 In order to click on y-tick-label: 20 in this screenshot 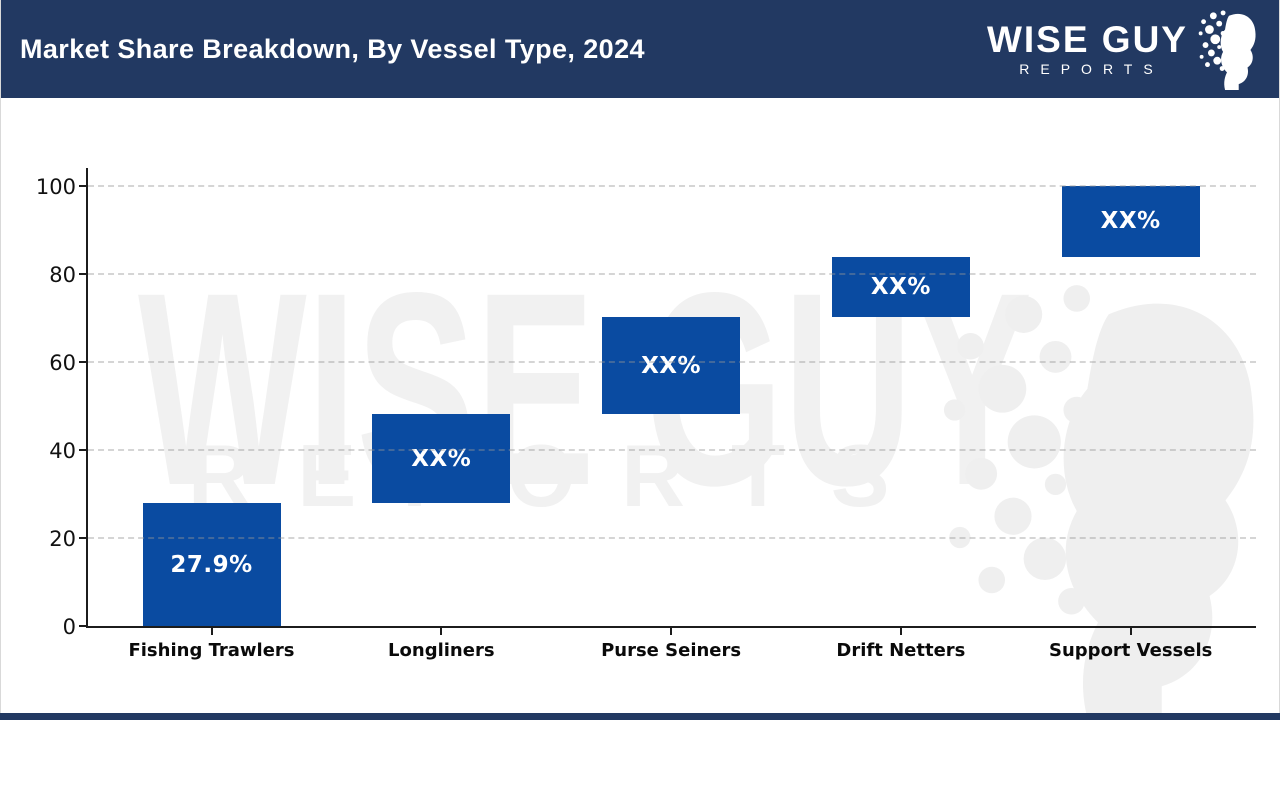, I will do `click(62, 539)`.